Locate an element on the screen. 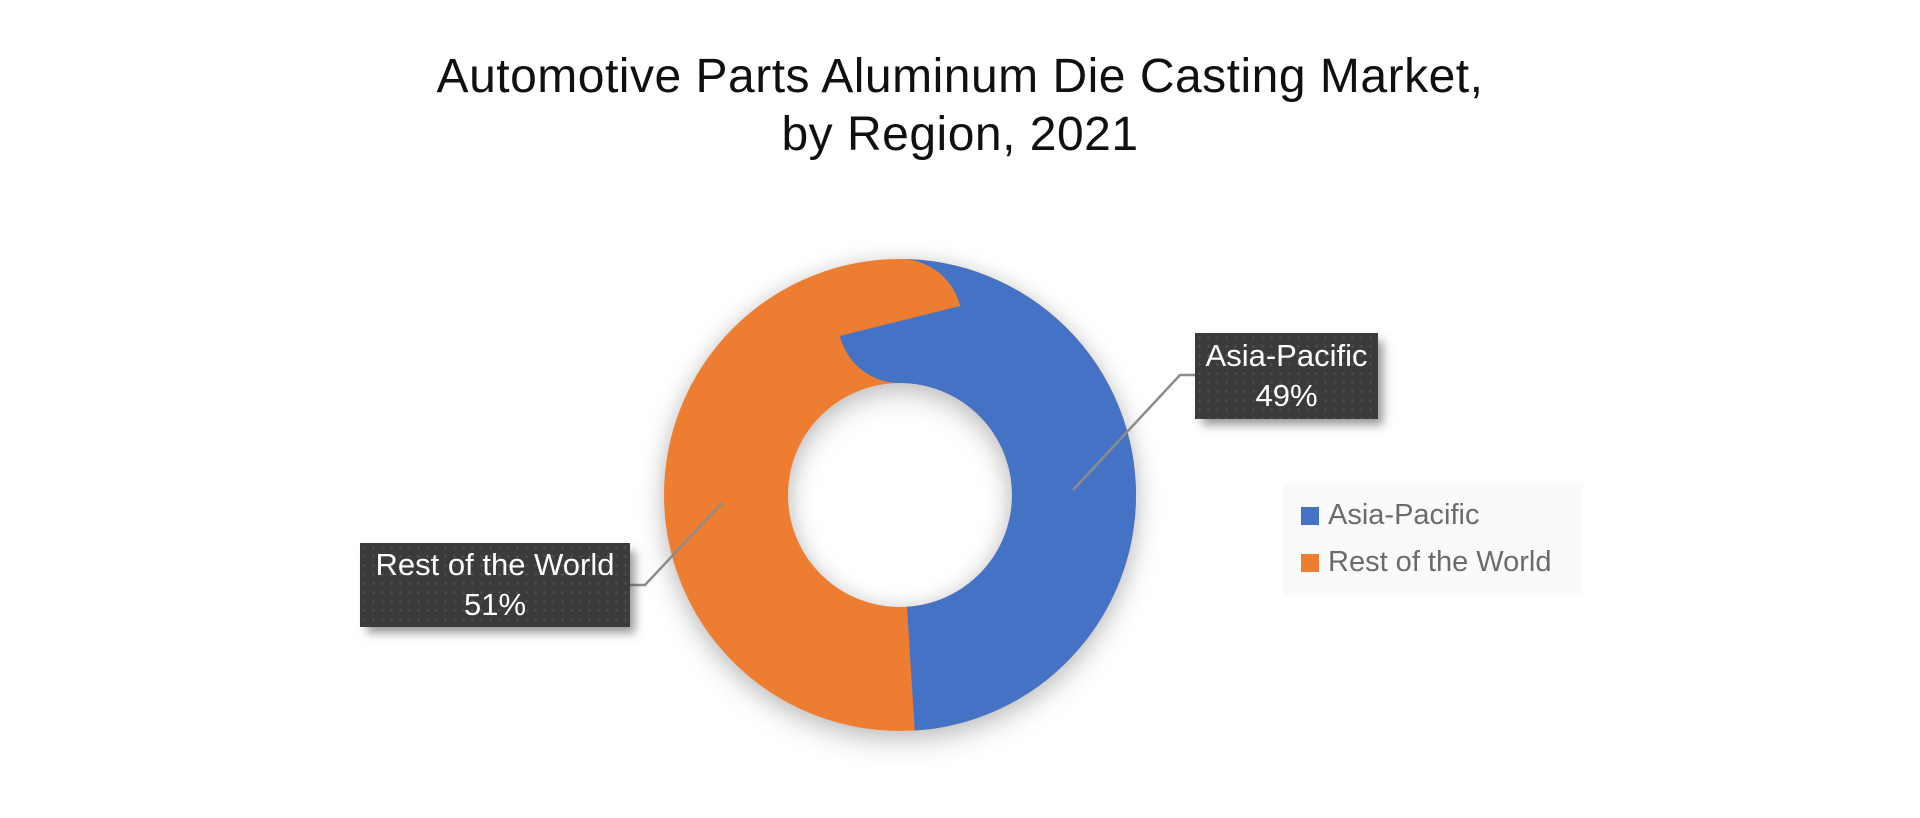  chart-title-line2: by Region, 2021 is located at coordinates (960, 134).